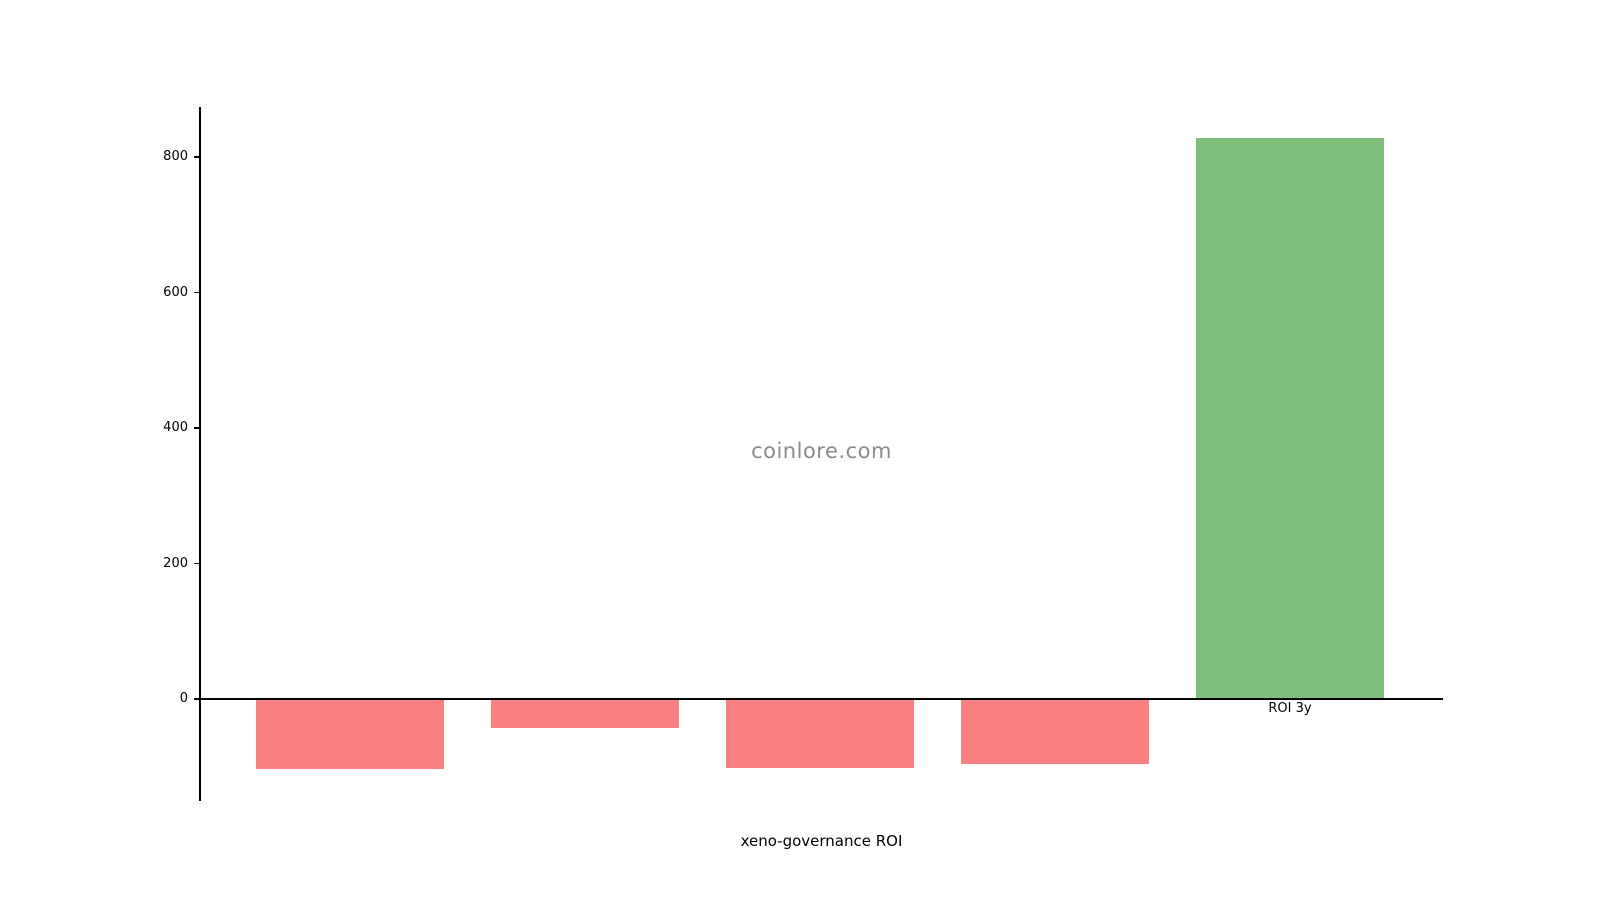 The height and width of the screenshot is (900, 1600). I want to click on y-axis-line, so click(200, 454).